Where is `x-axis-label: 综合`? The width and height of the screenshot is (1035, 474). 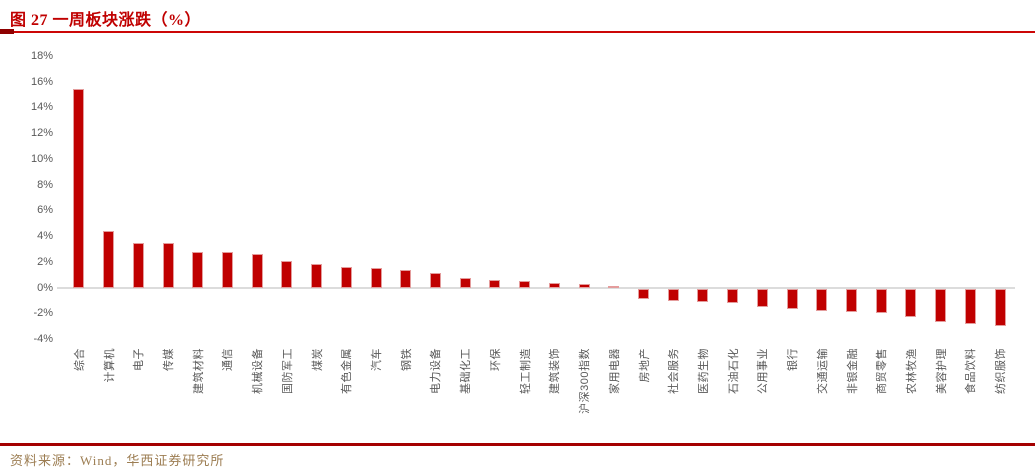
x-axis-label: 综合 is located at coordinates (79, 359).